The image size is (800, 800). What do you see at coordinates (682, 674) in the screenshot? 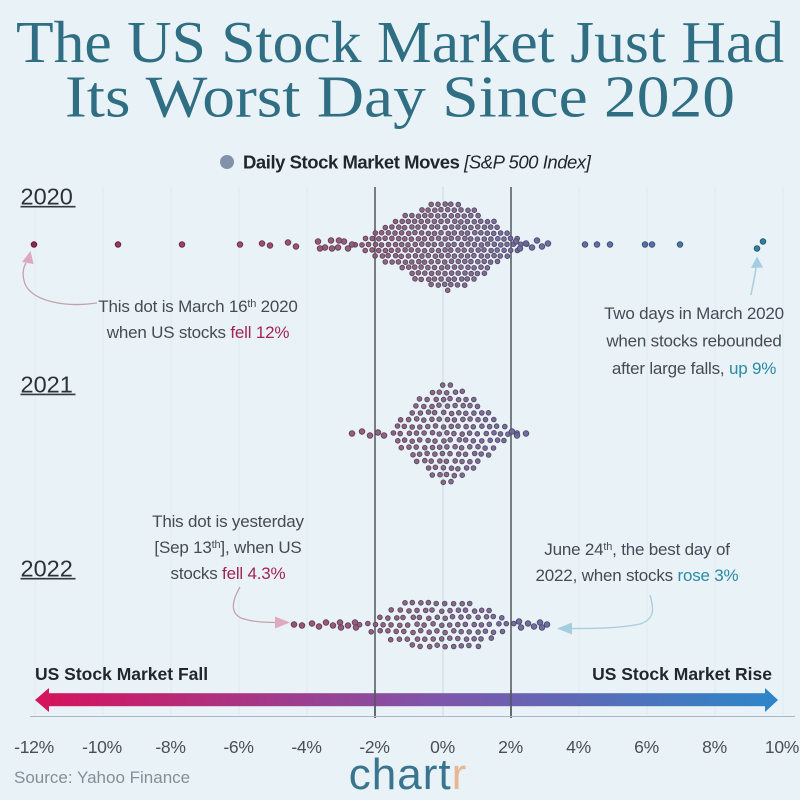
I see `svg-text: US Stock Market Rise` at bounding box center [682, 674].